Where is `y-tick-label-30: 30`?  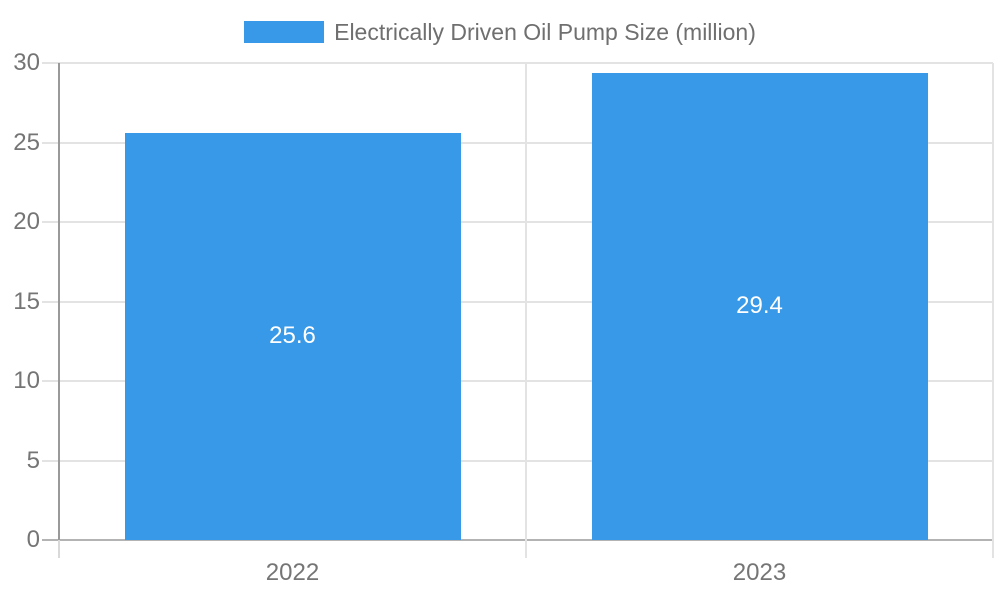
y-tick-label-30: 30 is located at coordinates (26, 62).